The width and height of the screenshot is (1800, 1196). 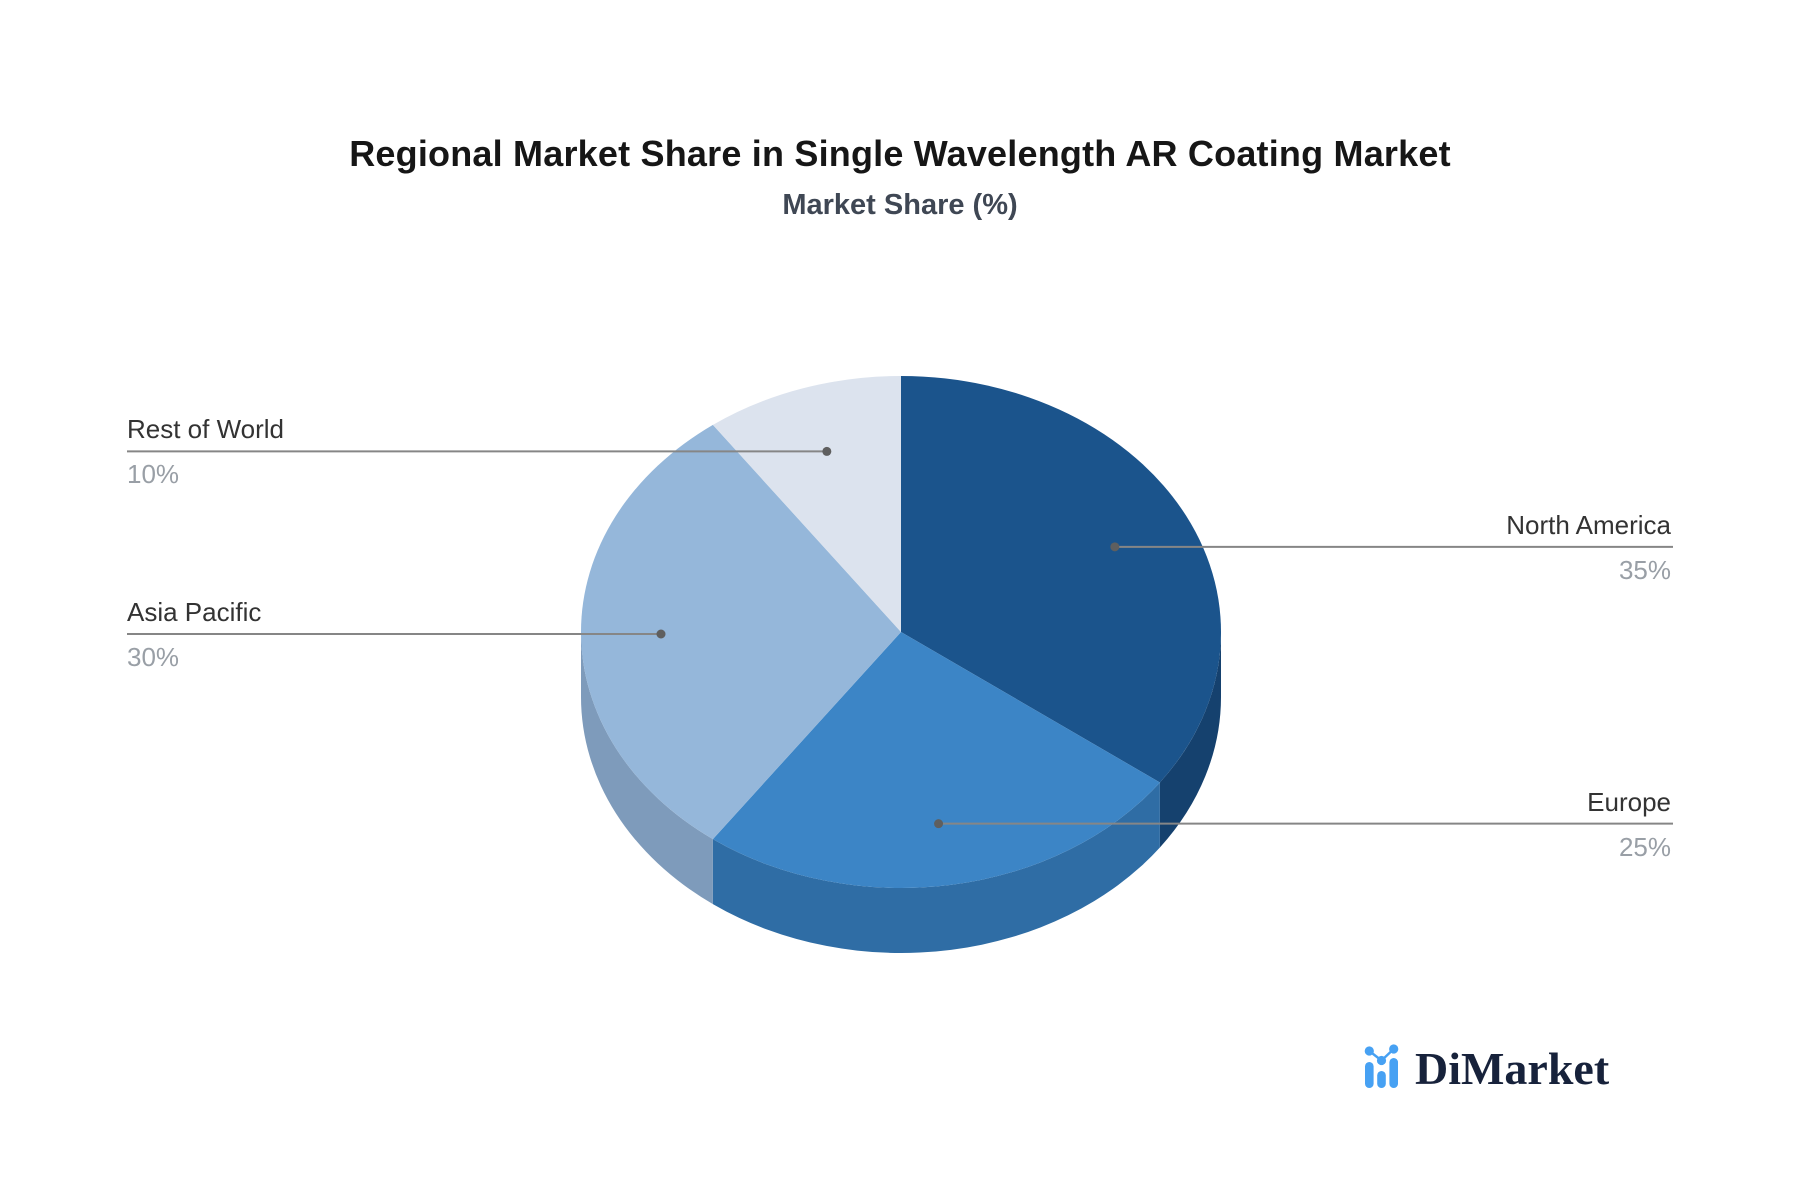 What do you see at coordinates (939, 824) in the screenshot?
I see `connector-dot-europe` at bounding box center [939, 824].